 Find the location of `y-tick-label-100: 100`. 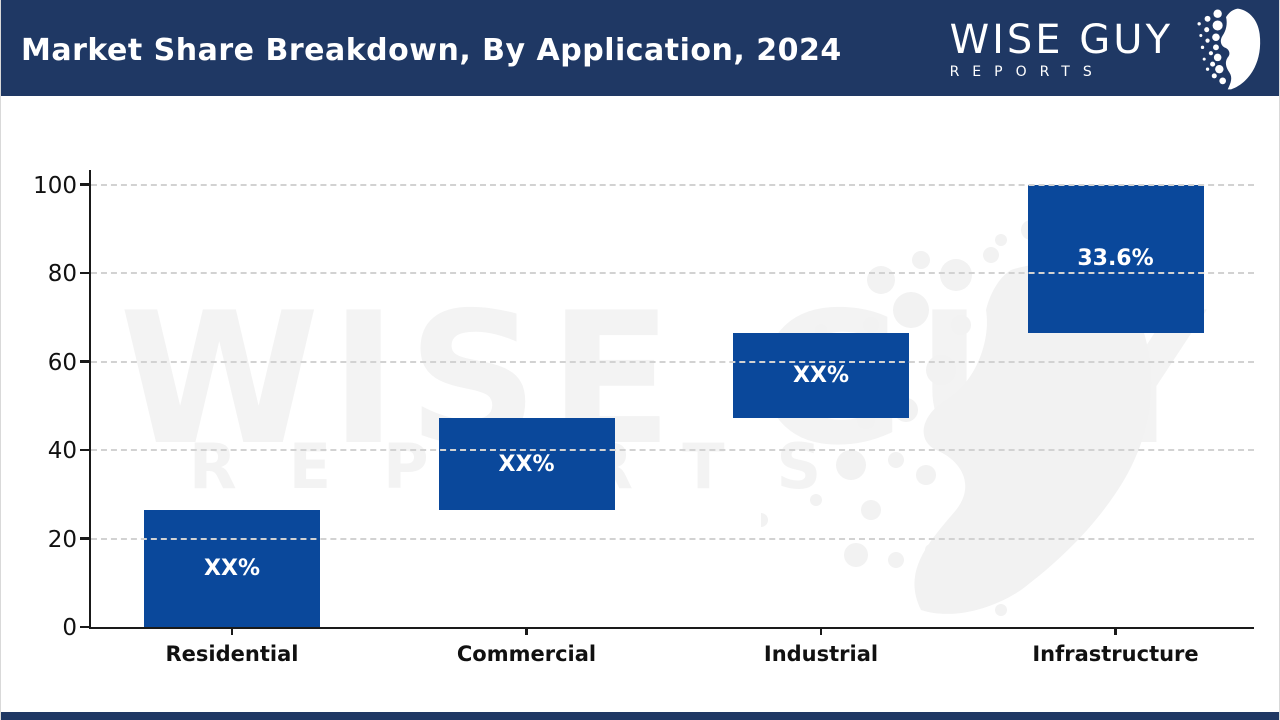

y-tick-label-100: 100 is located at coordinates (55, 185).